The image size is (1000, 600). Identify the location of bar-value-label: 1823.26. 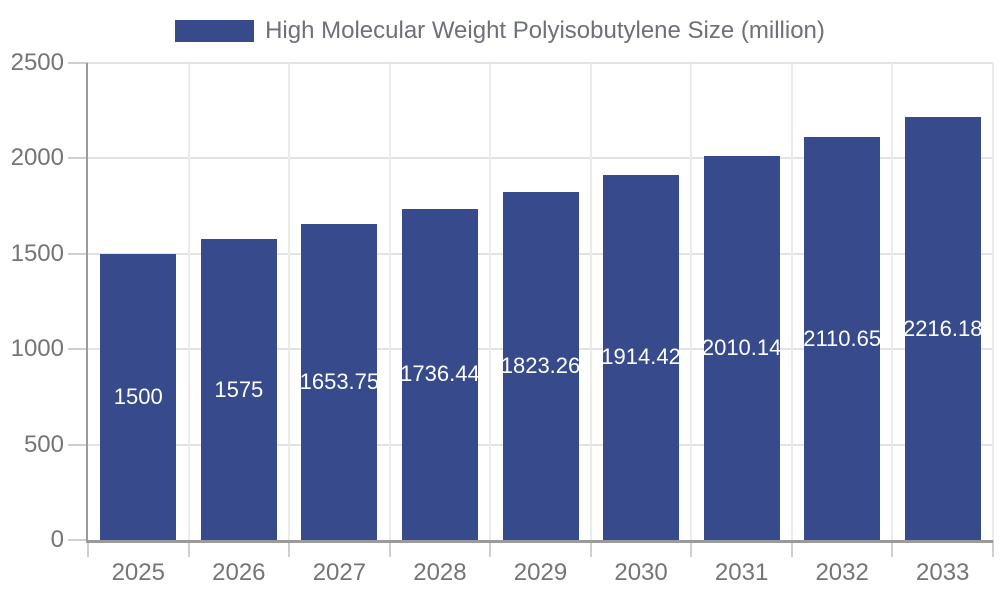
(540, 366).